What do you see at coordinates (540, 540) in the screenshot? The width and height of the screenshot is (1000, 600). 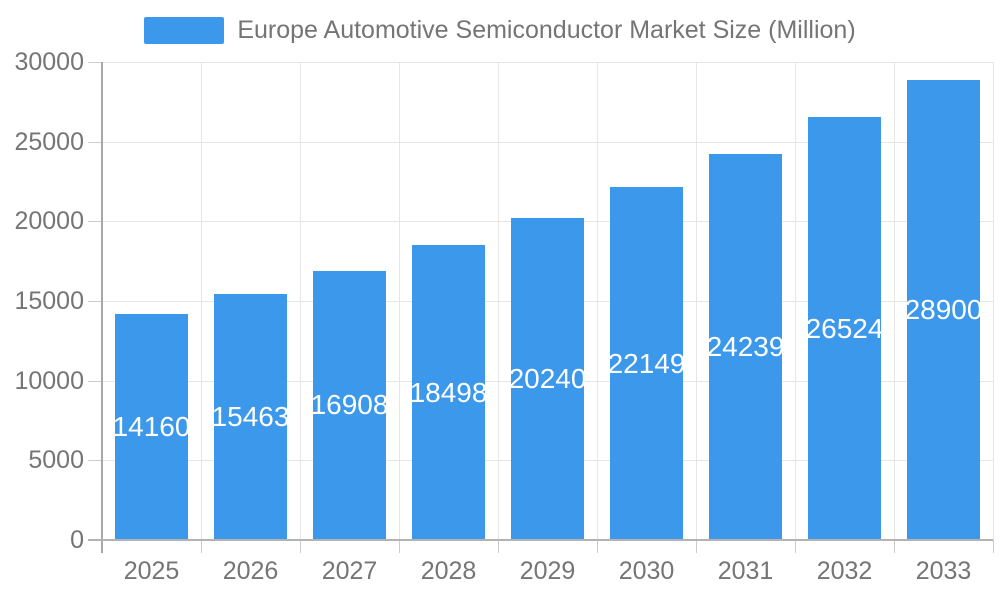 I see `x-axis-baseline` at bounding box center [540, 540].